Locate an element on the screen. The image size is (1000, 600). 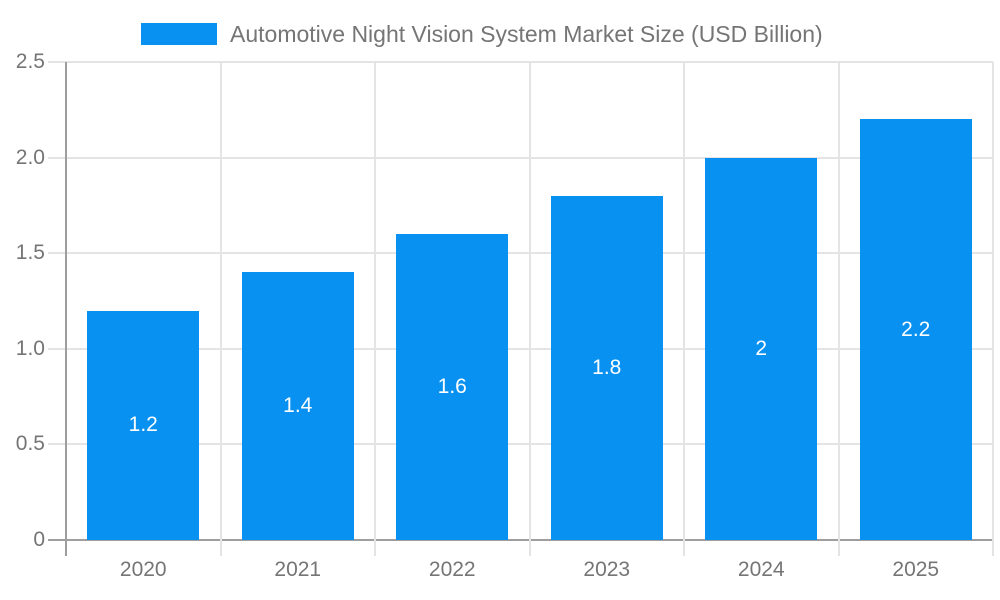
y-axis-tick-label: 2.5 is located at coordinates (30, 61).